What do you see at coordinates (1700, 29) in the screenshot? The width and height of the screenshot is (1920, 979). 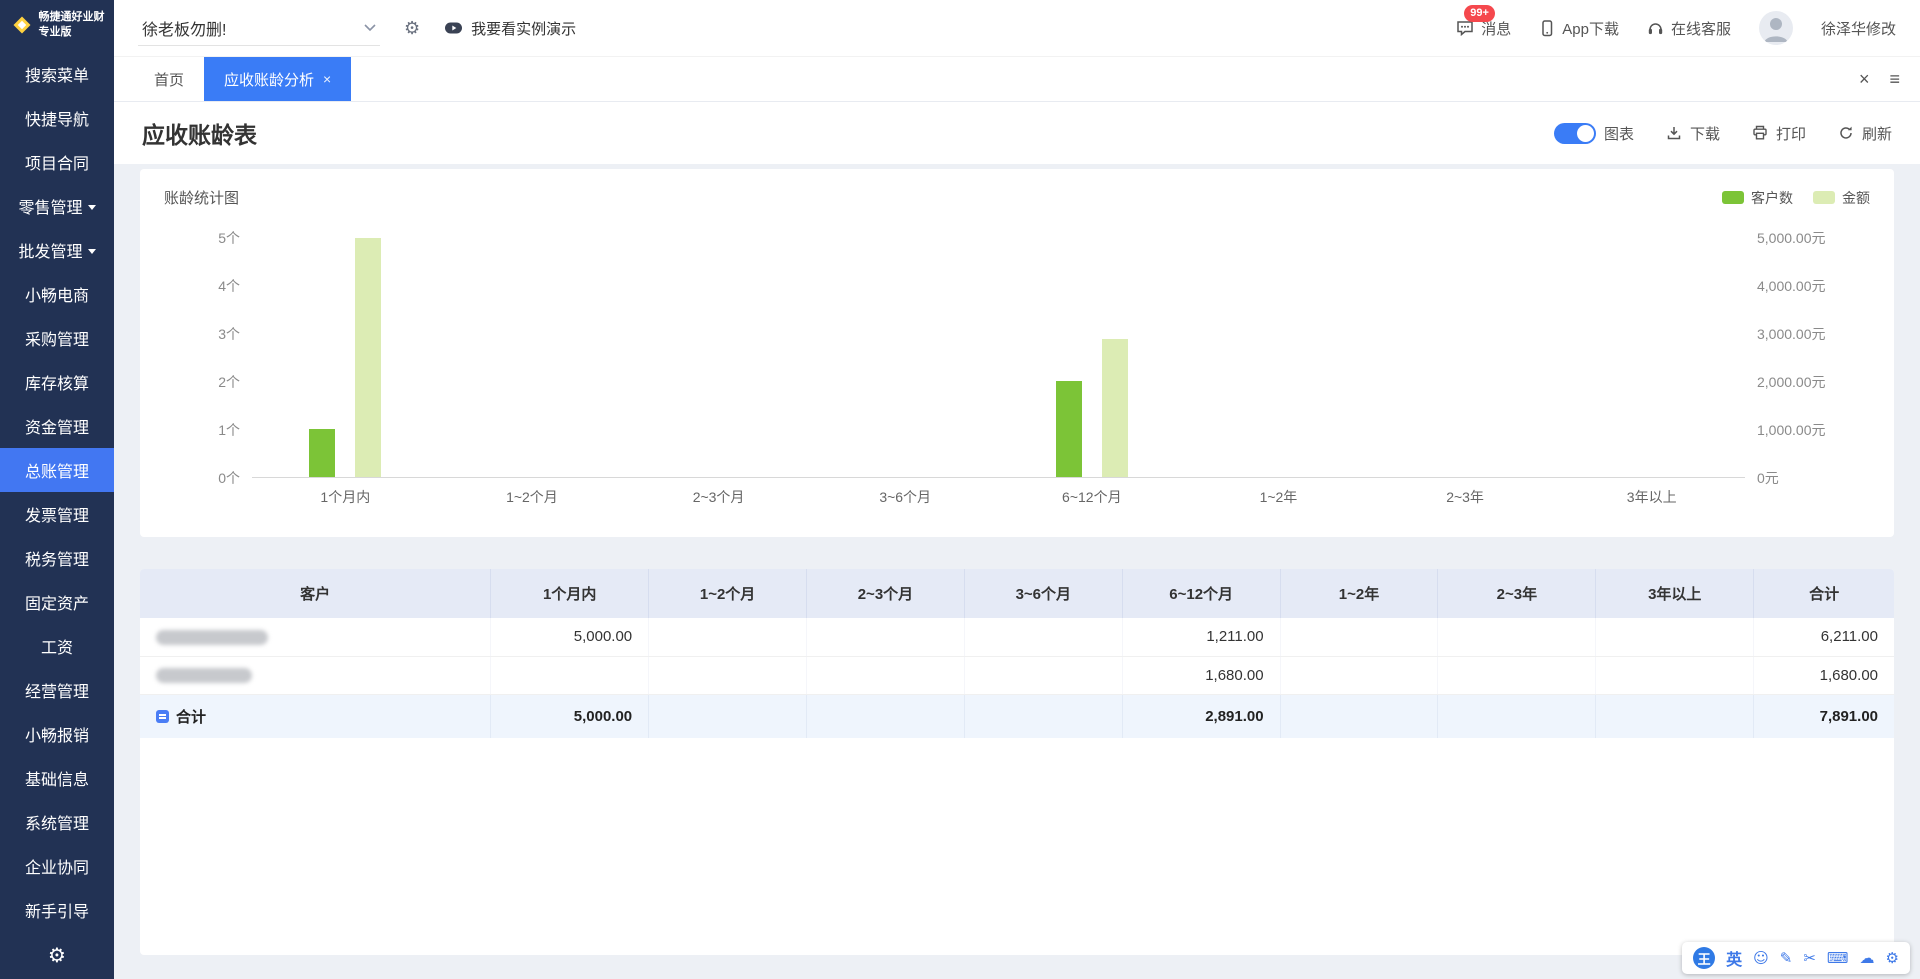 I see `online-support-label: 在线客服` at bounding box center [1700, 29].